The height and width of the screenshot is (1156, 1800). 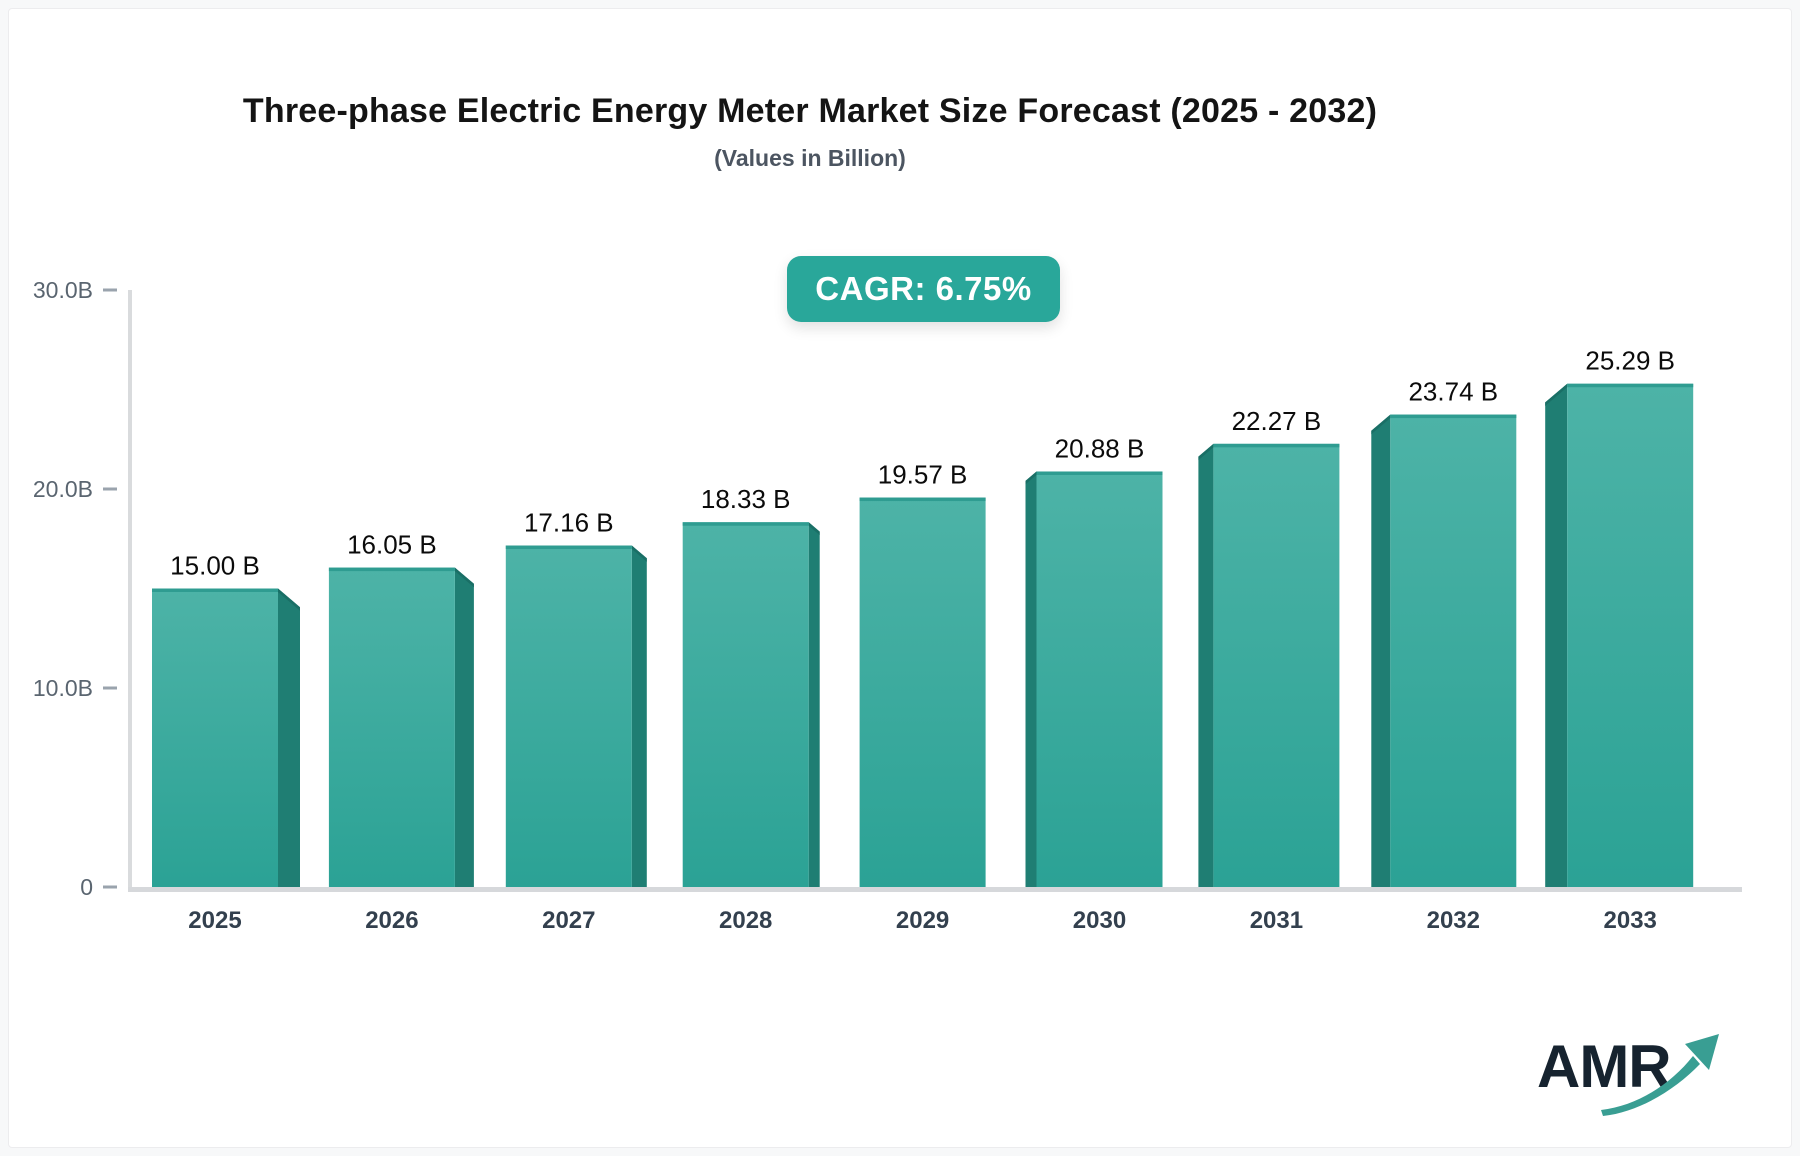 What do you see at coordinates (392, 545) in the screenshot?
I see `value-label: 16.05 B` at bounding box center [392, 545].